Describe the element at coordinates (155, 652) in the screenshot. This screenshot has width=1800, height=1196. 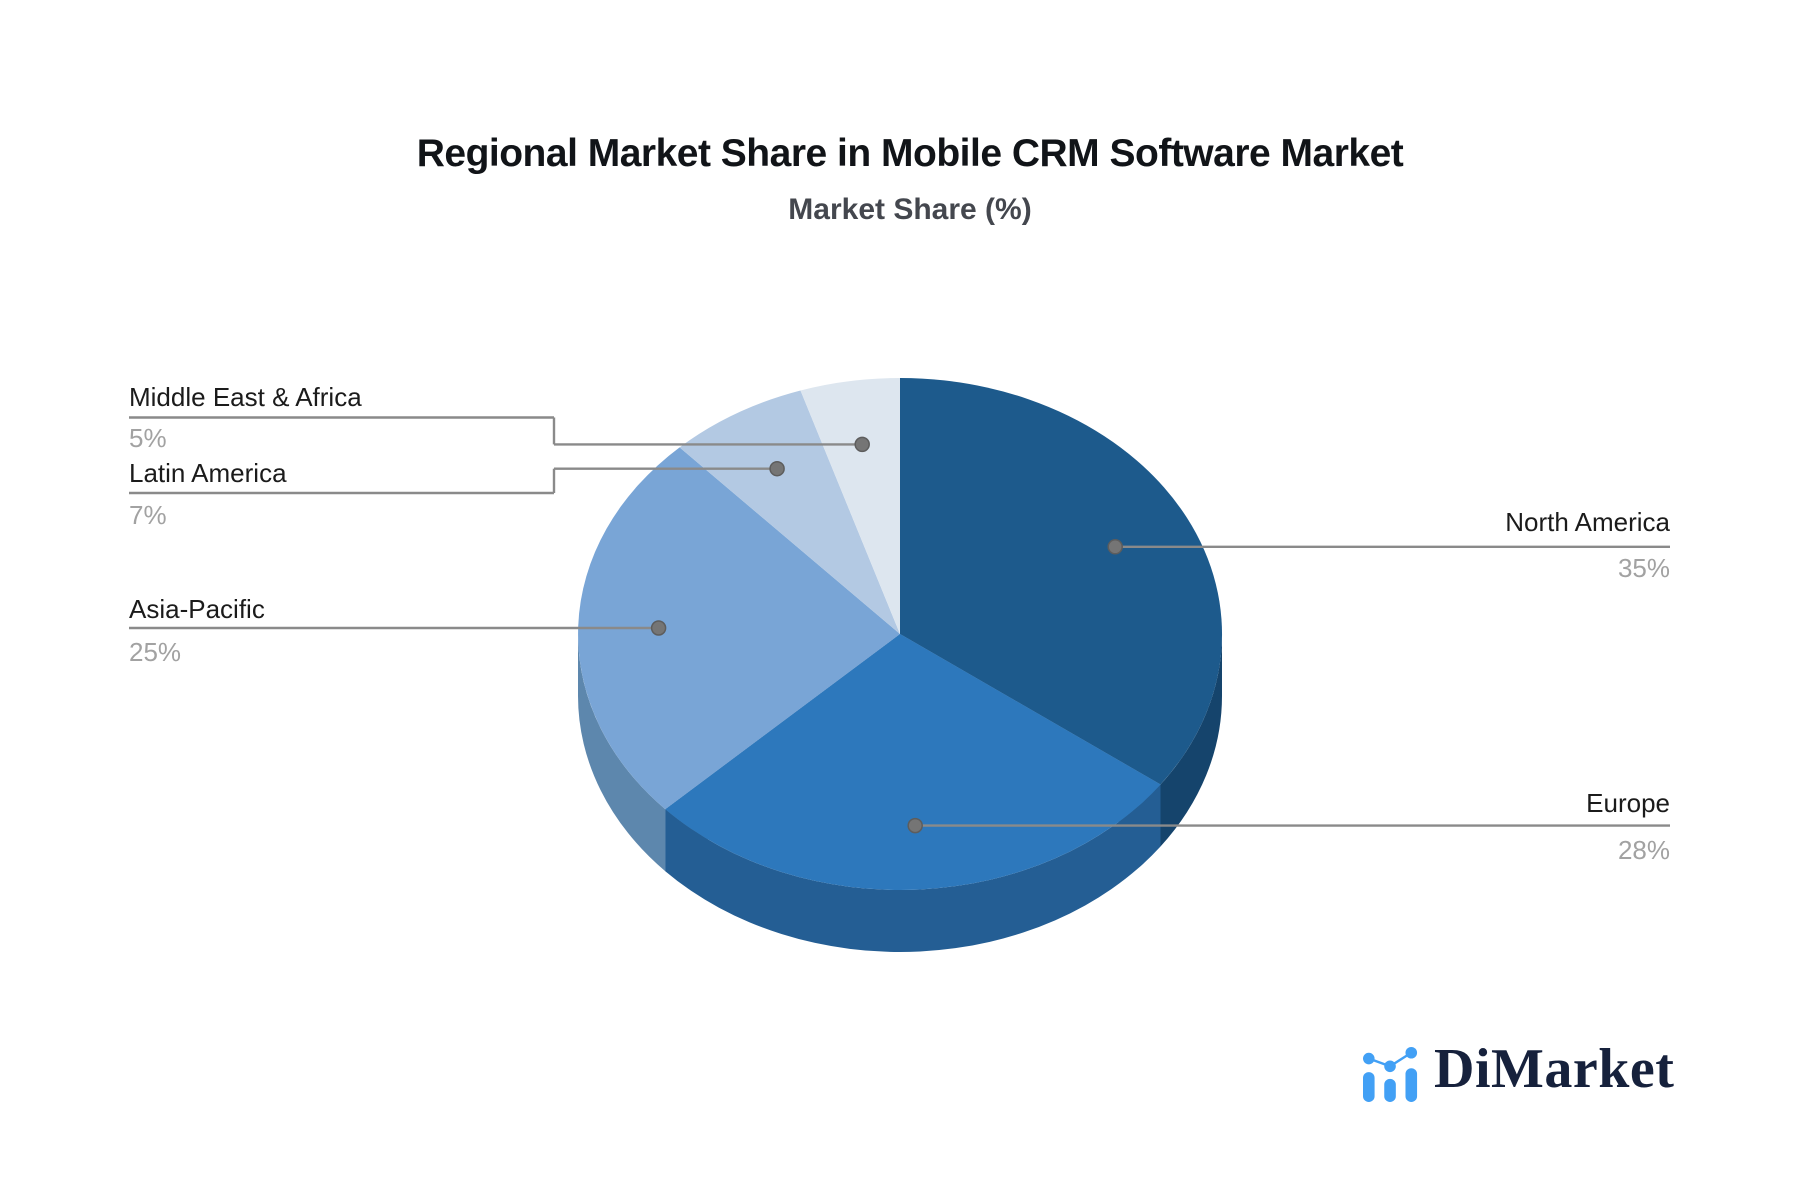
I see `slice-value-asia-pacific: 25%` at that location.